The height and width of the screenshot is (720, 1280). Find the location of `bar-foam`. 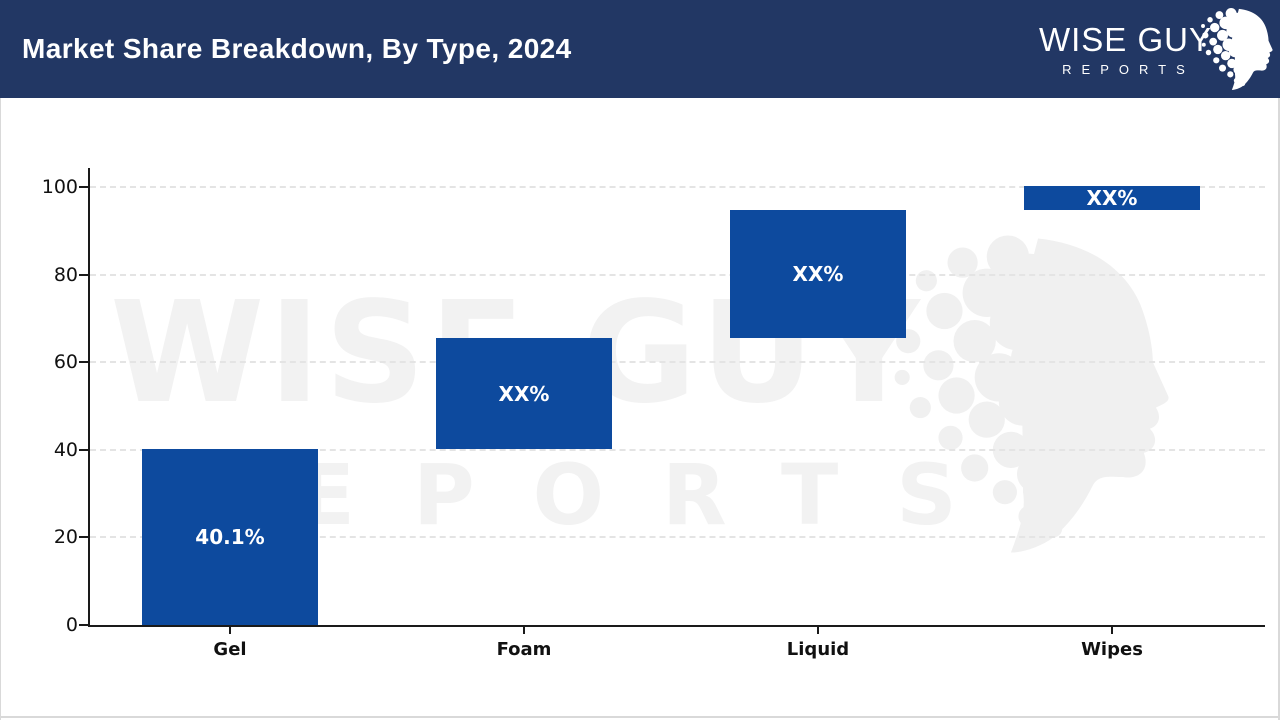

bar-foam is located at coordinates (524, 393).